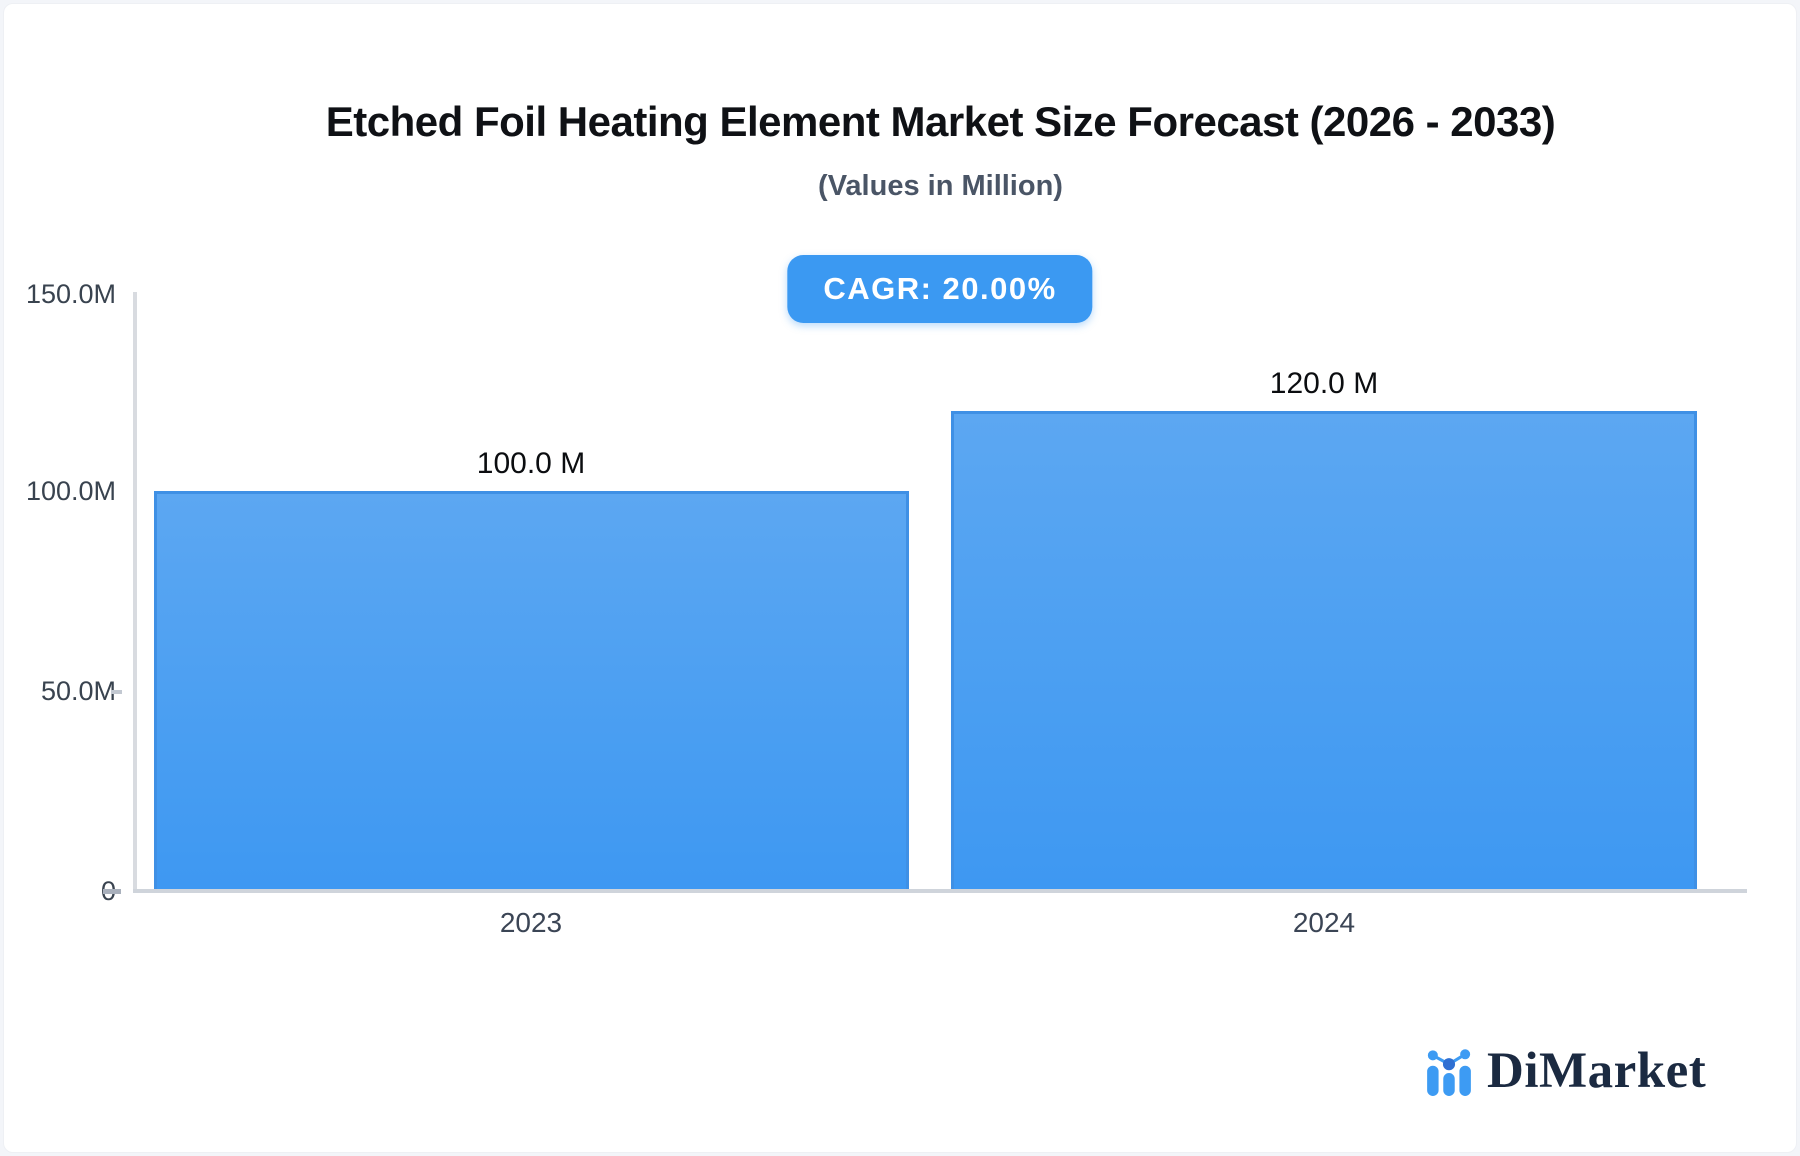  What do you see at coordinates (70, 491) in the screenshot?
I see `y-axis-tick-label-100m: 100.0M` at bounding box center [70, 491].